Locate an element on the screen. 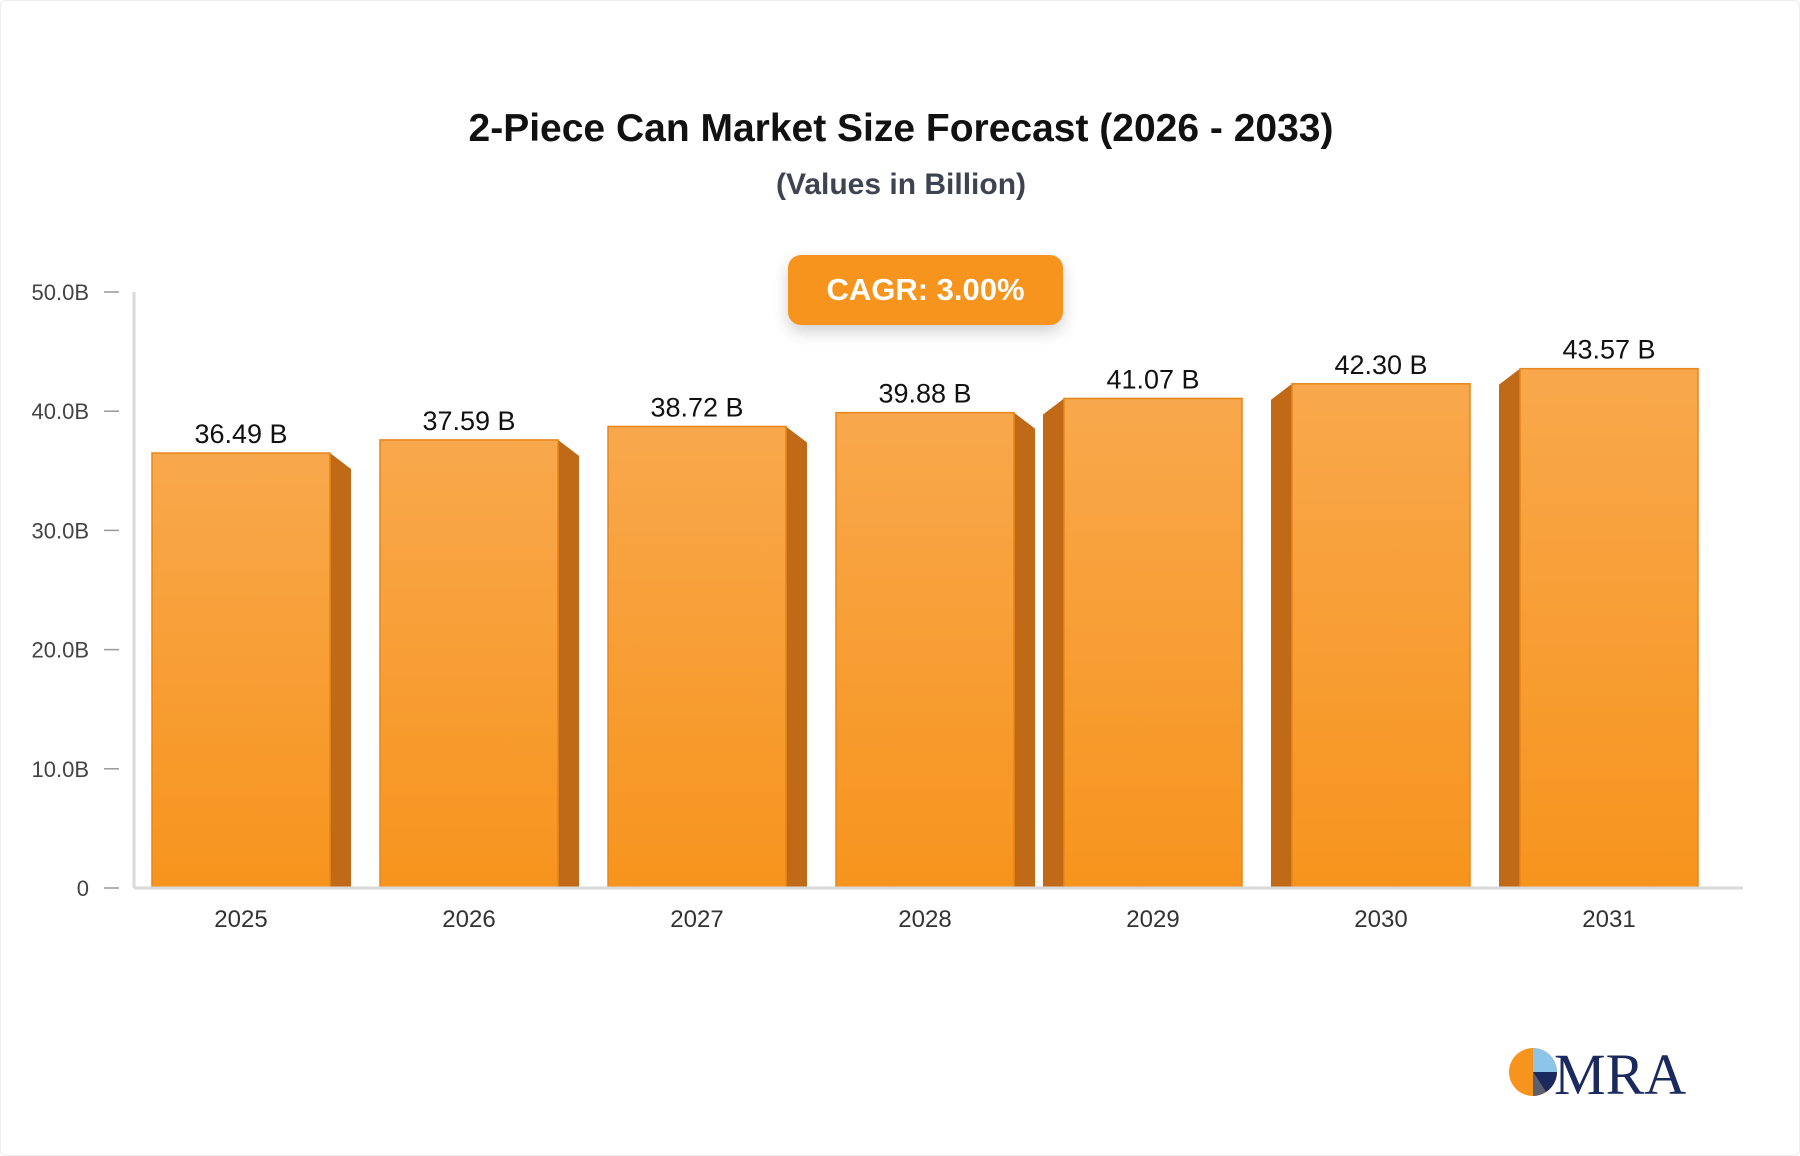 The width and height of the screenshot is (1800, 1156). y-tick-label: 40.0B is located at coordinates (61, 411).